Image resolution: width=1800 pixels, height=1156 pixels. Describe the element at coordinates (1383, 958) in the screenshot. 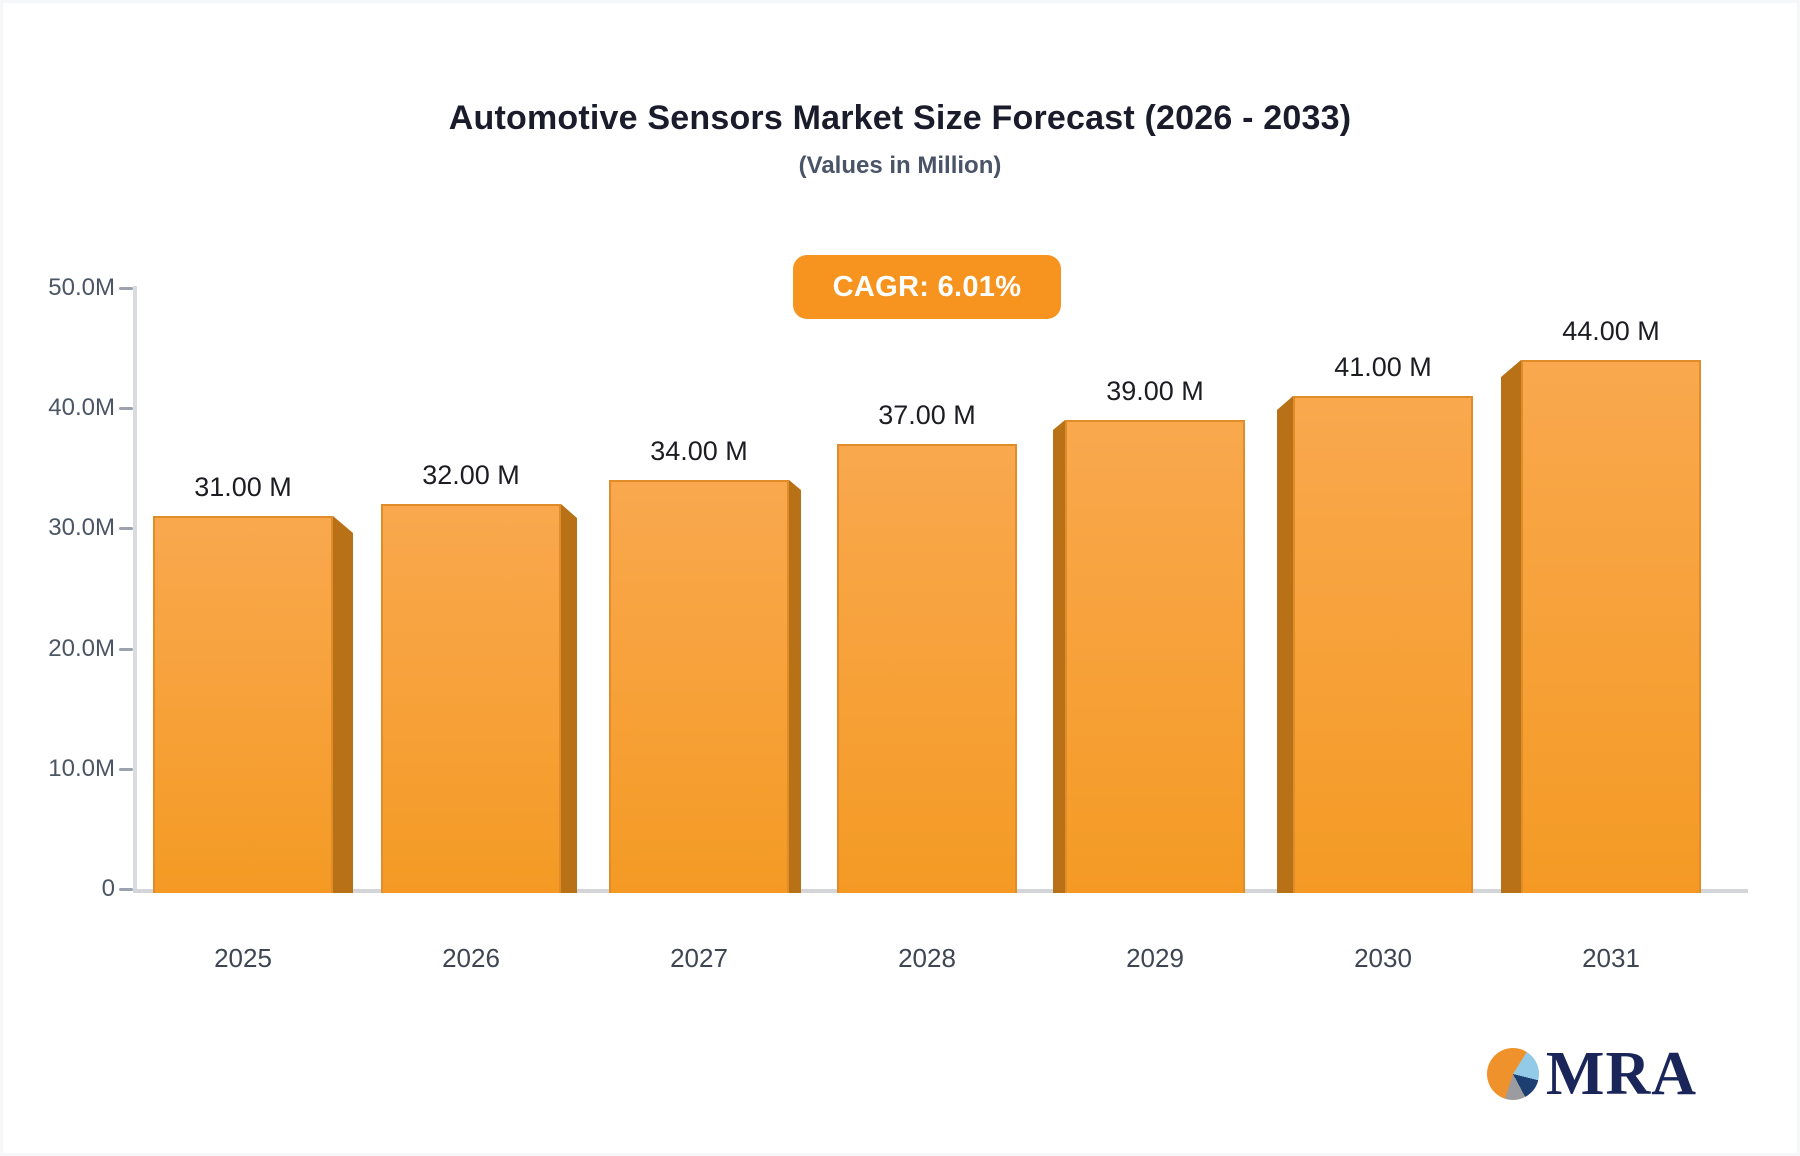

I see `x-axis-label: 2030` at that location.